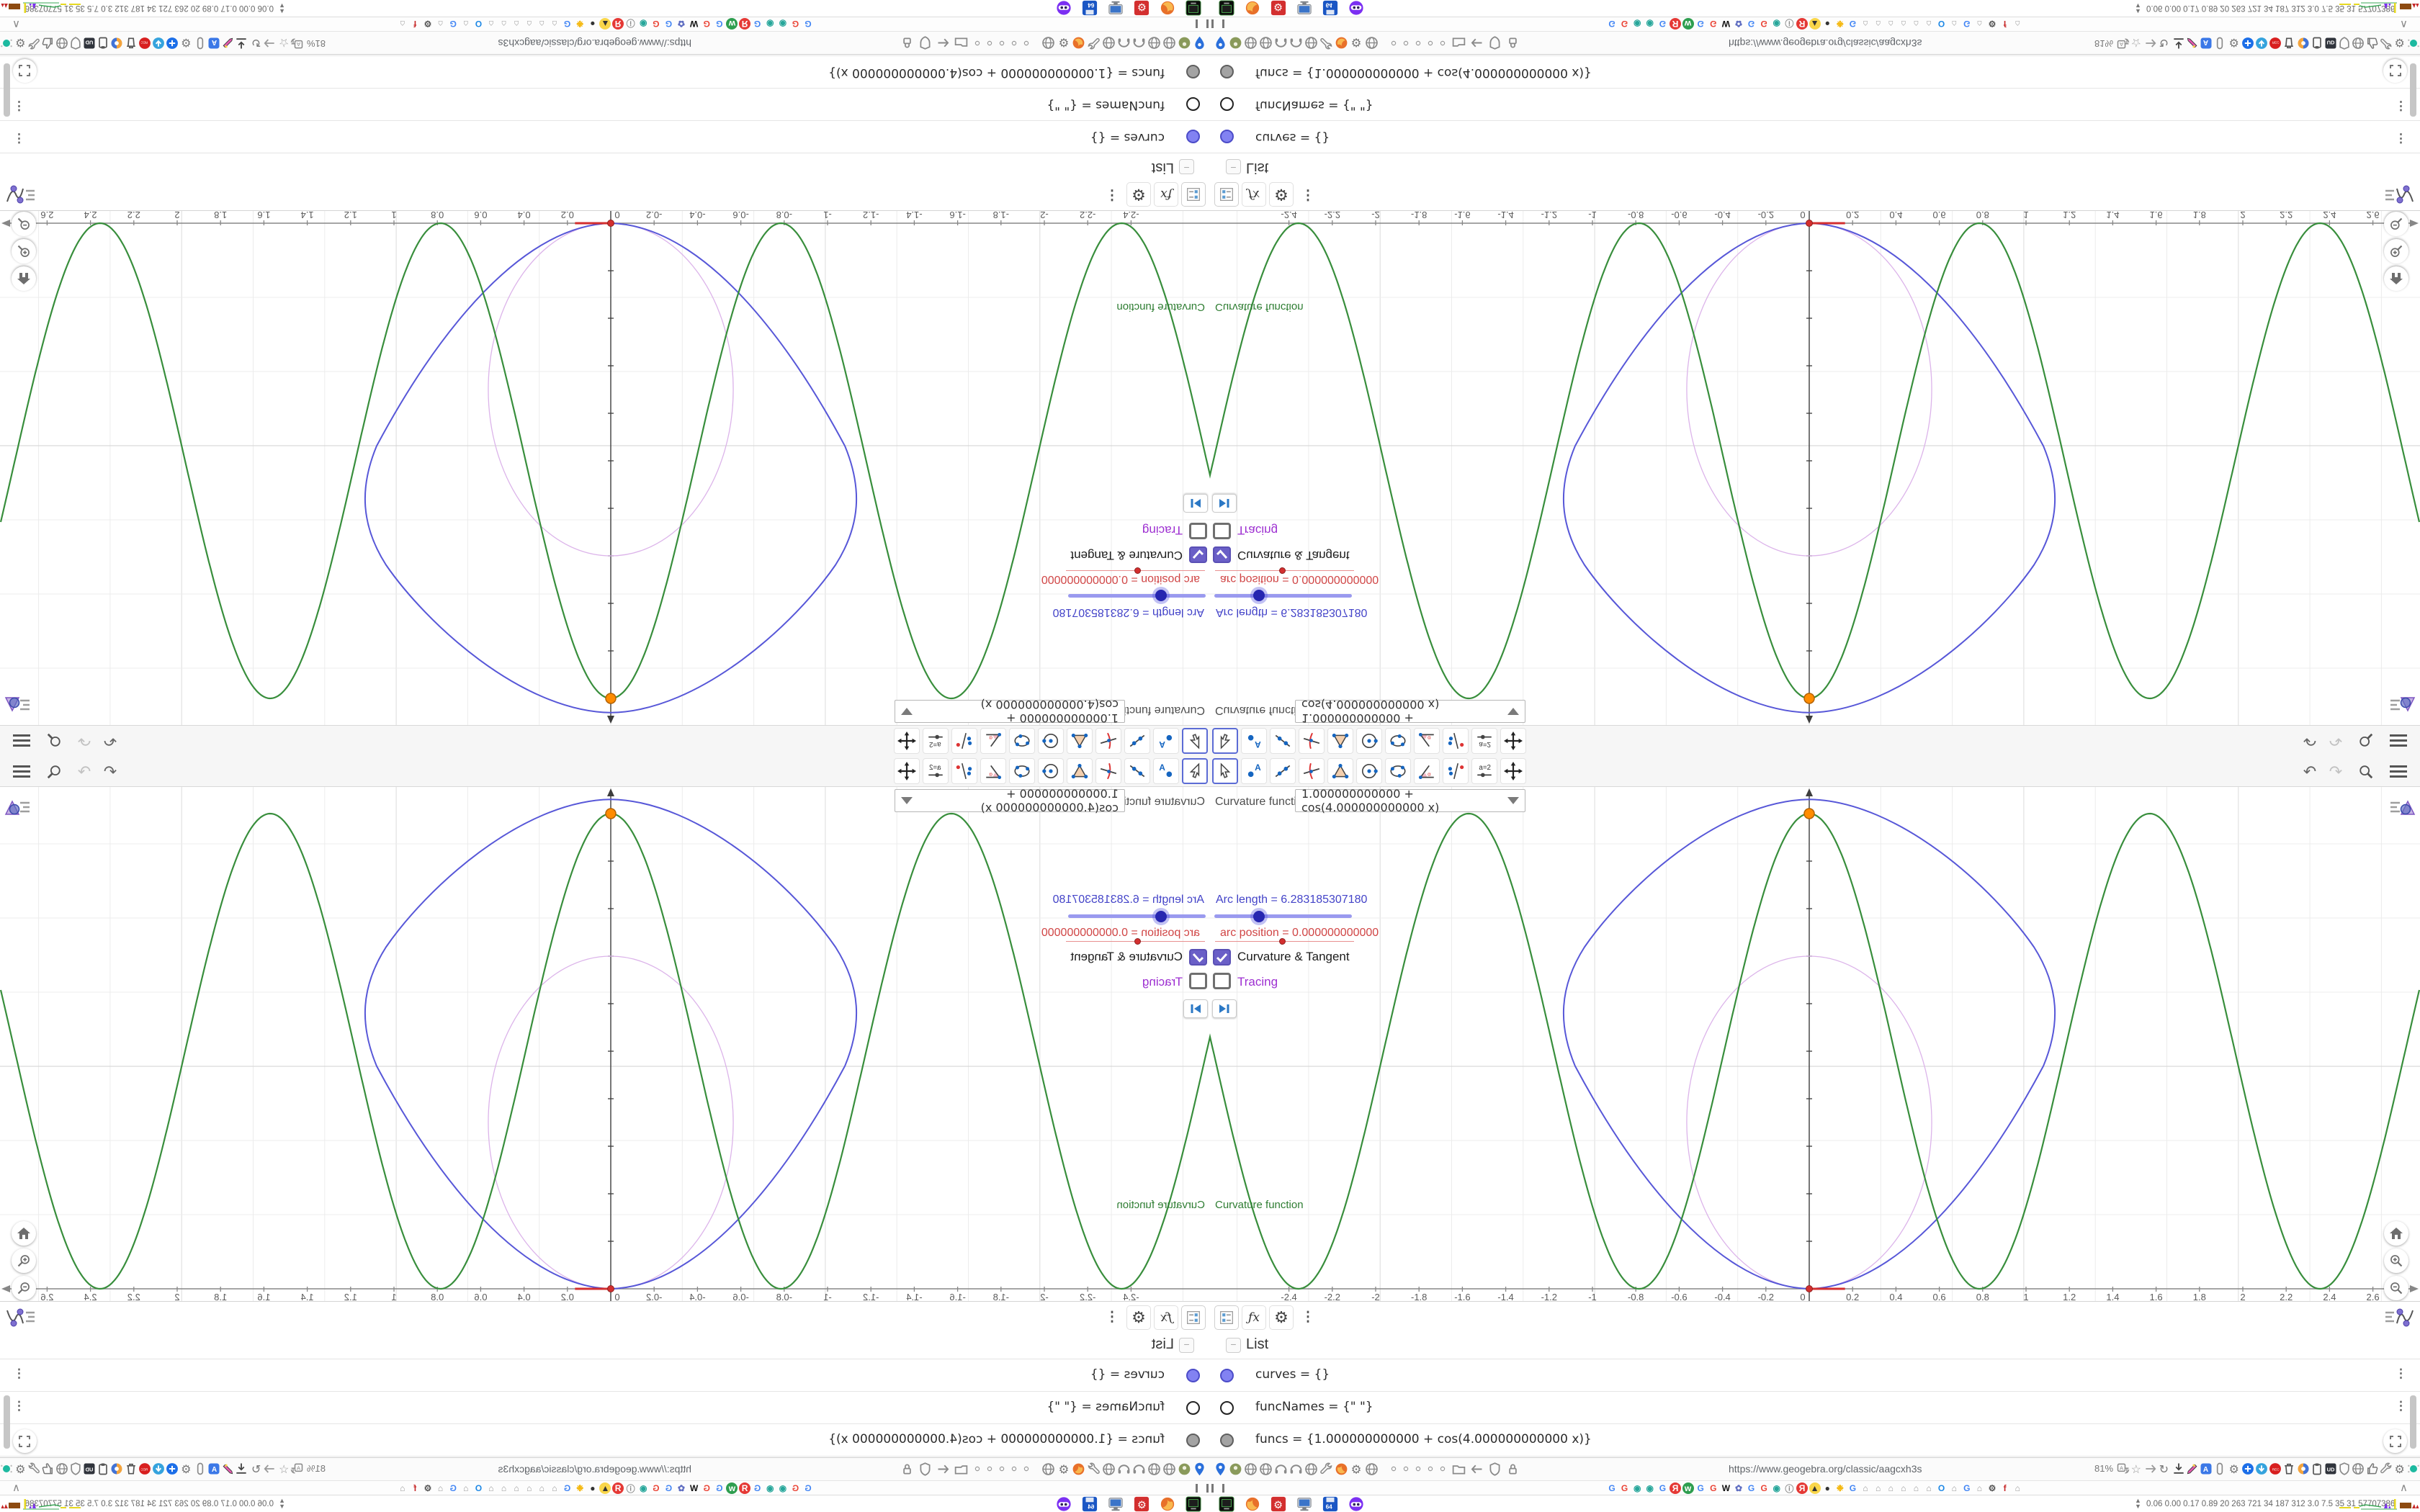  I want to click on undo-button: ↶, so click(110, 772).